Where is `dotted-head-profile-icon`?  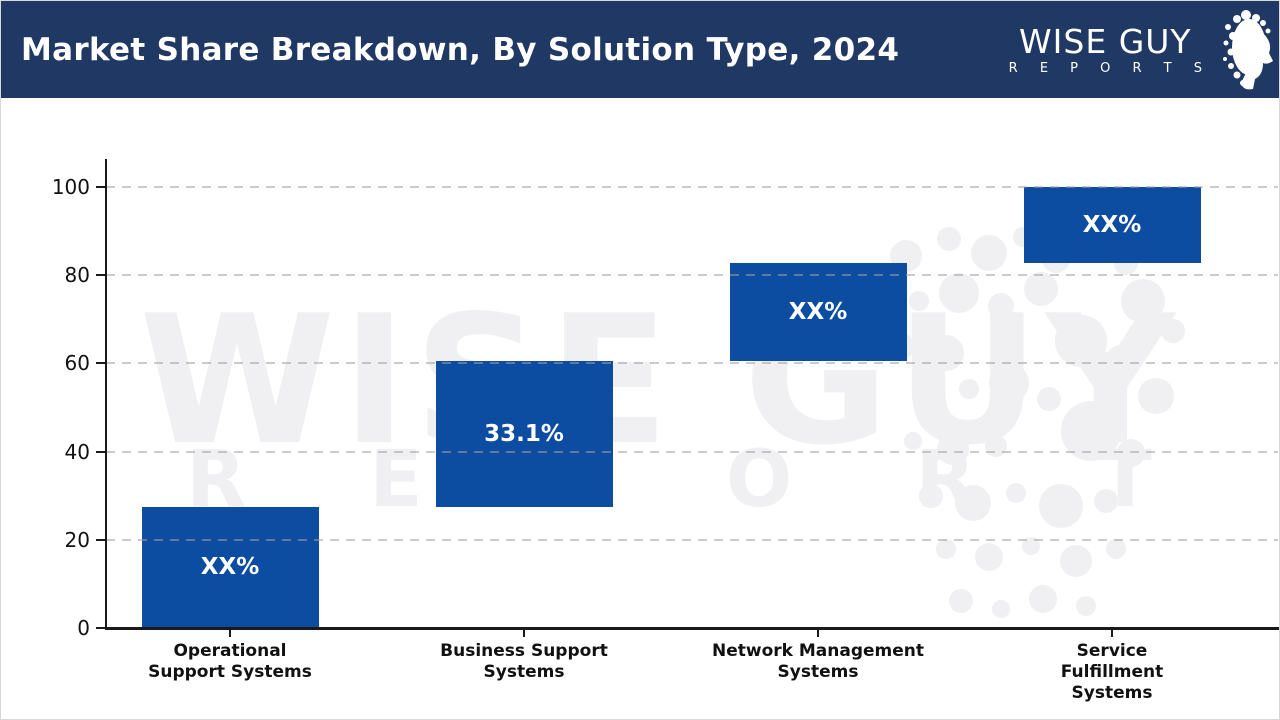 dotted-head-profile-icon is located at coordinates (1248, 50).